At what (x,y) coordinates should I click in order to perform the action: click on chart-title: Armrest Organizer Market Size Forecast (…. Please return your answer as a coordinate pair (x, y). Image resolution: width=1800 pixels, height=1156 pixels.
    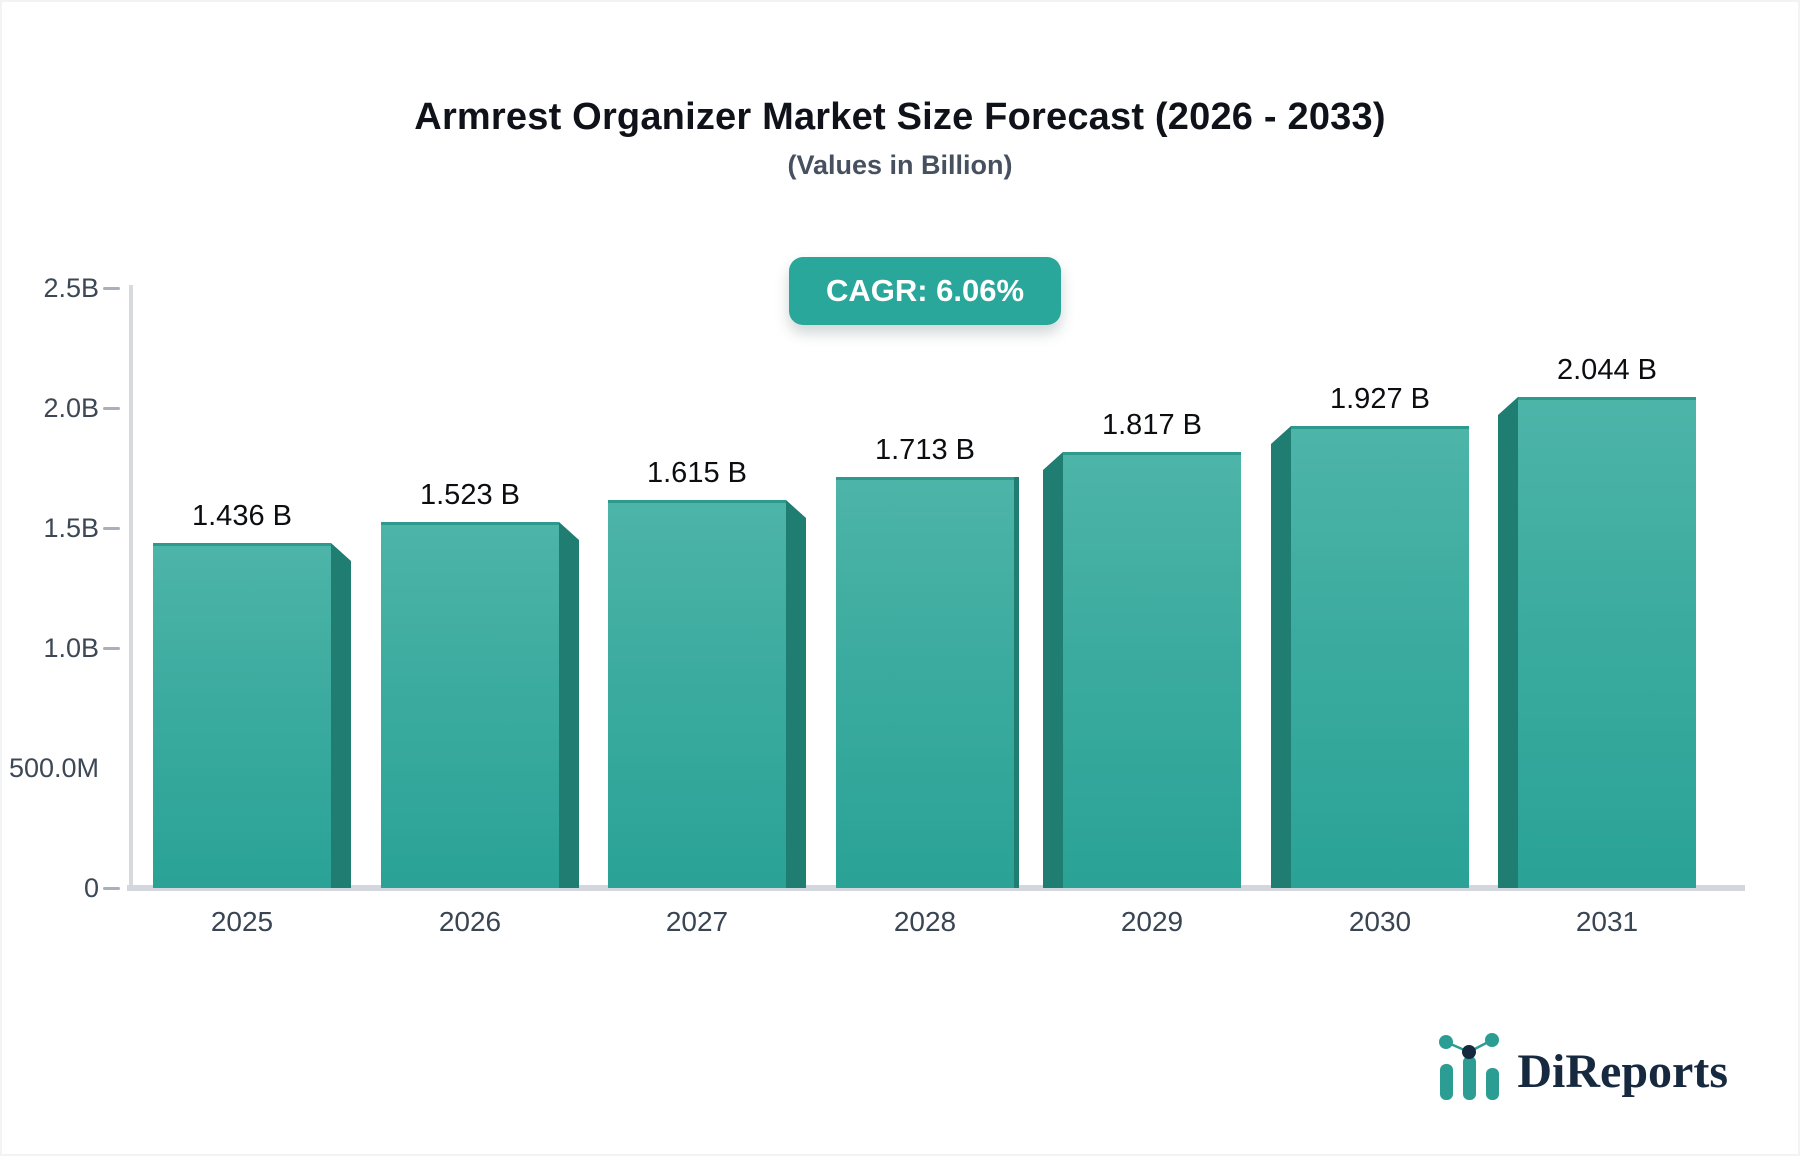
    Looking at the image, I should click on (900, 117).